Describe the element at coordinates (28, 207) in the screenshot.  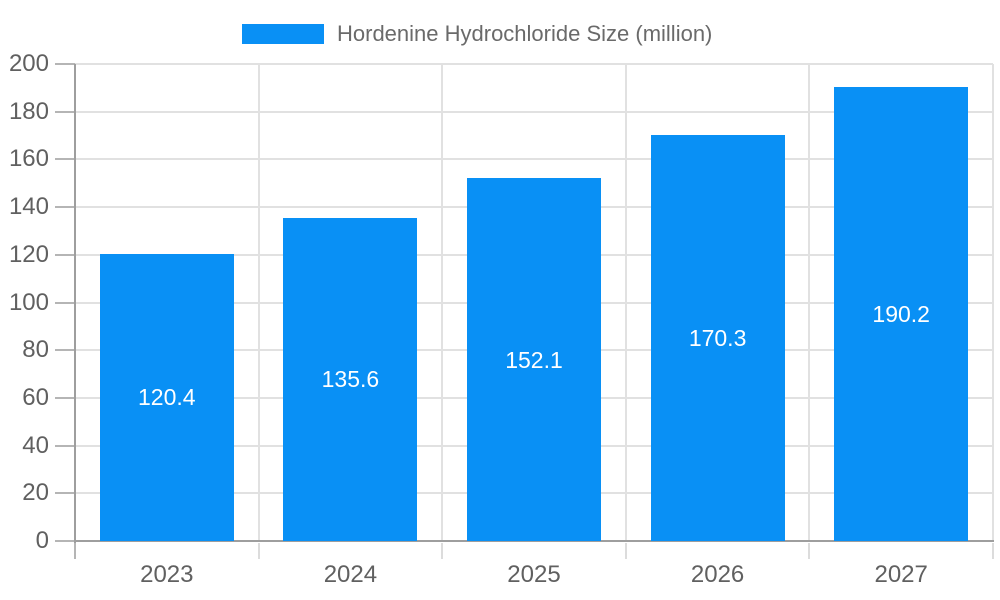
I see `y-axis-tick-label: 140` at that location.